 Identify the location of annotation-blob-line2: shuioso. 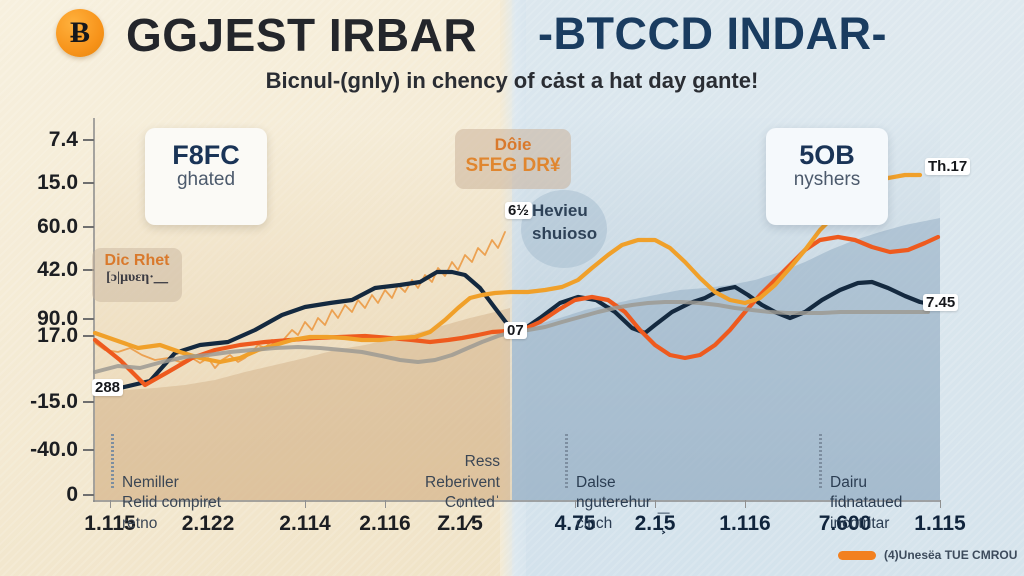
(565, 233).